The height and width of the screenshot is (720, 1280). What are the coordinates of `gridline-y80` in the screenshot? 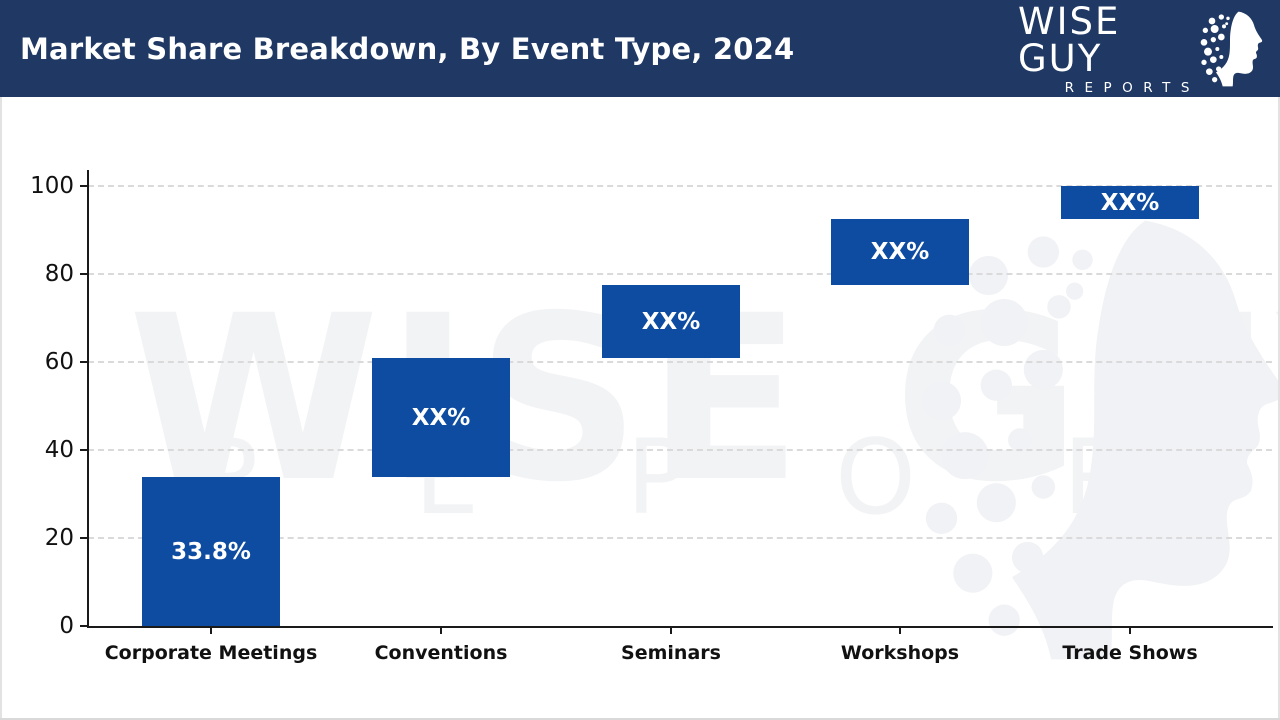 It's located at (680, 274).